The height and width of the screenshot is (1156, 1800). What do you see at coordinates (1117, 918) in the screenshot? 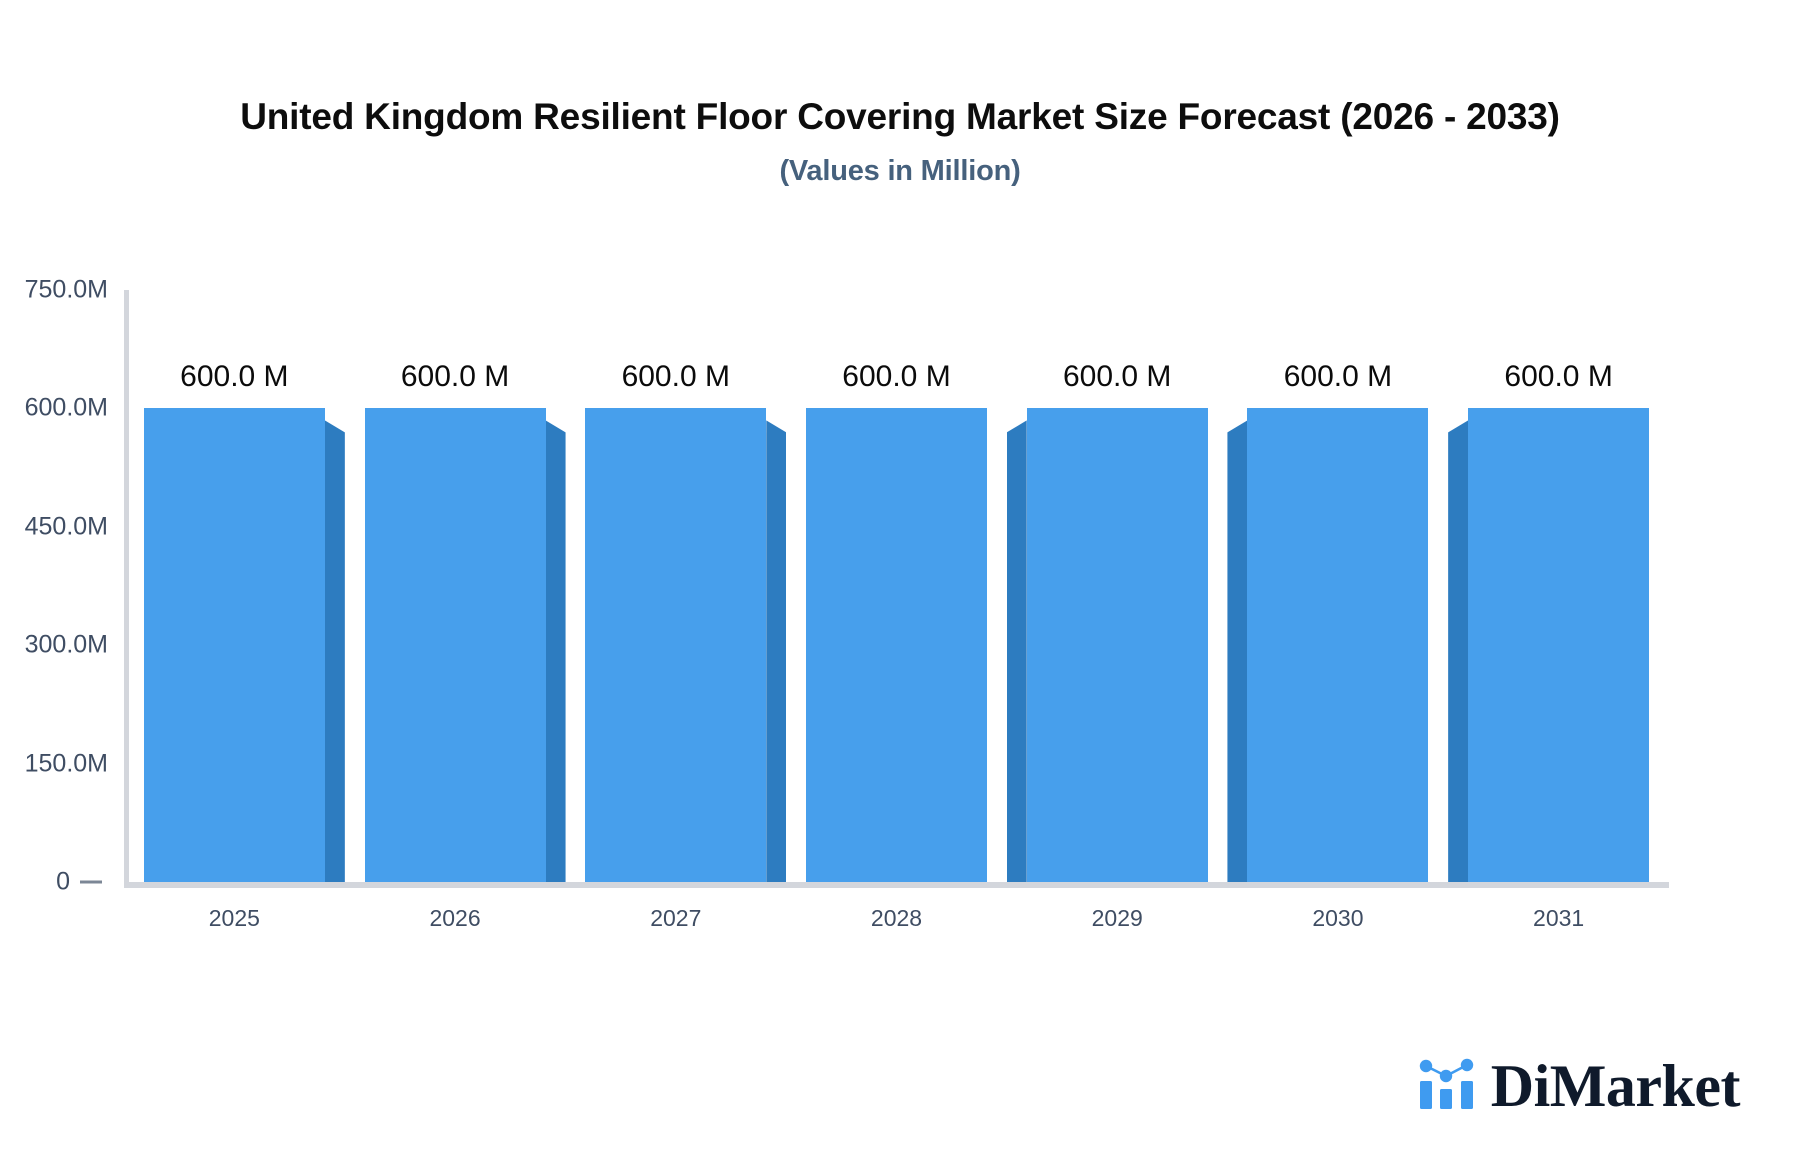
I see `x-axis-tick-label: 2029` at bounding box center [1117, 918].